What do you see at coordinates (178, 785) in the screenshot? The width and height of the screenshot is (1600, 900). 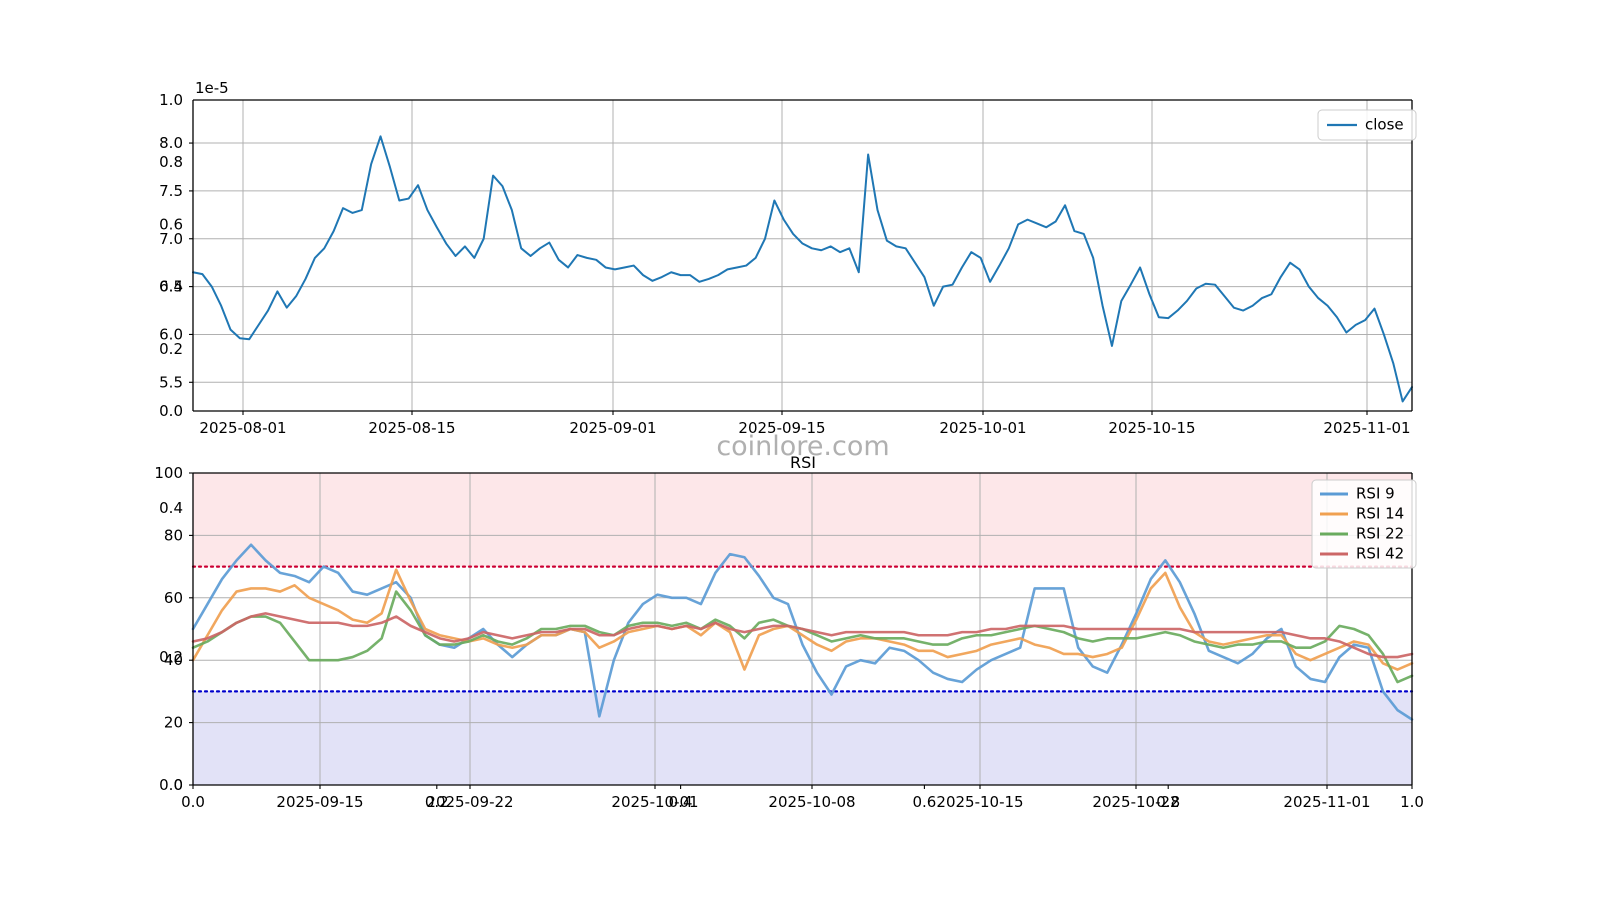 I see `rsi-y-tick-label: 0` at bounding box center [178, 785].